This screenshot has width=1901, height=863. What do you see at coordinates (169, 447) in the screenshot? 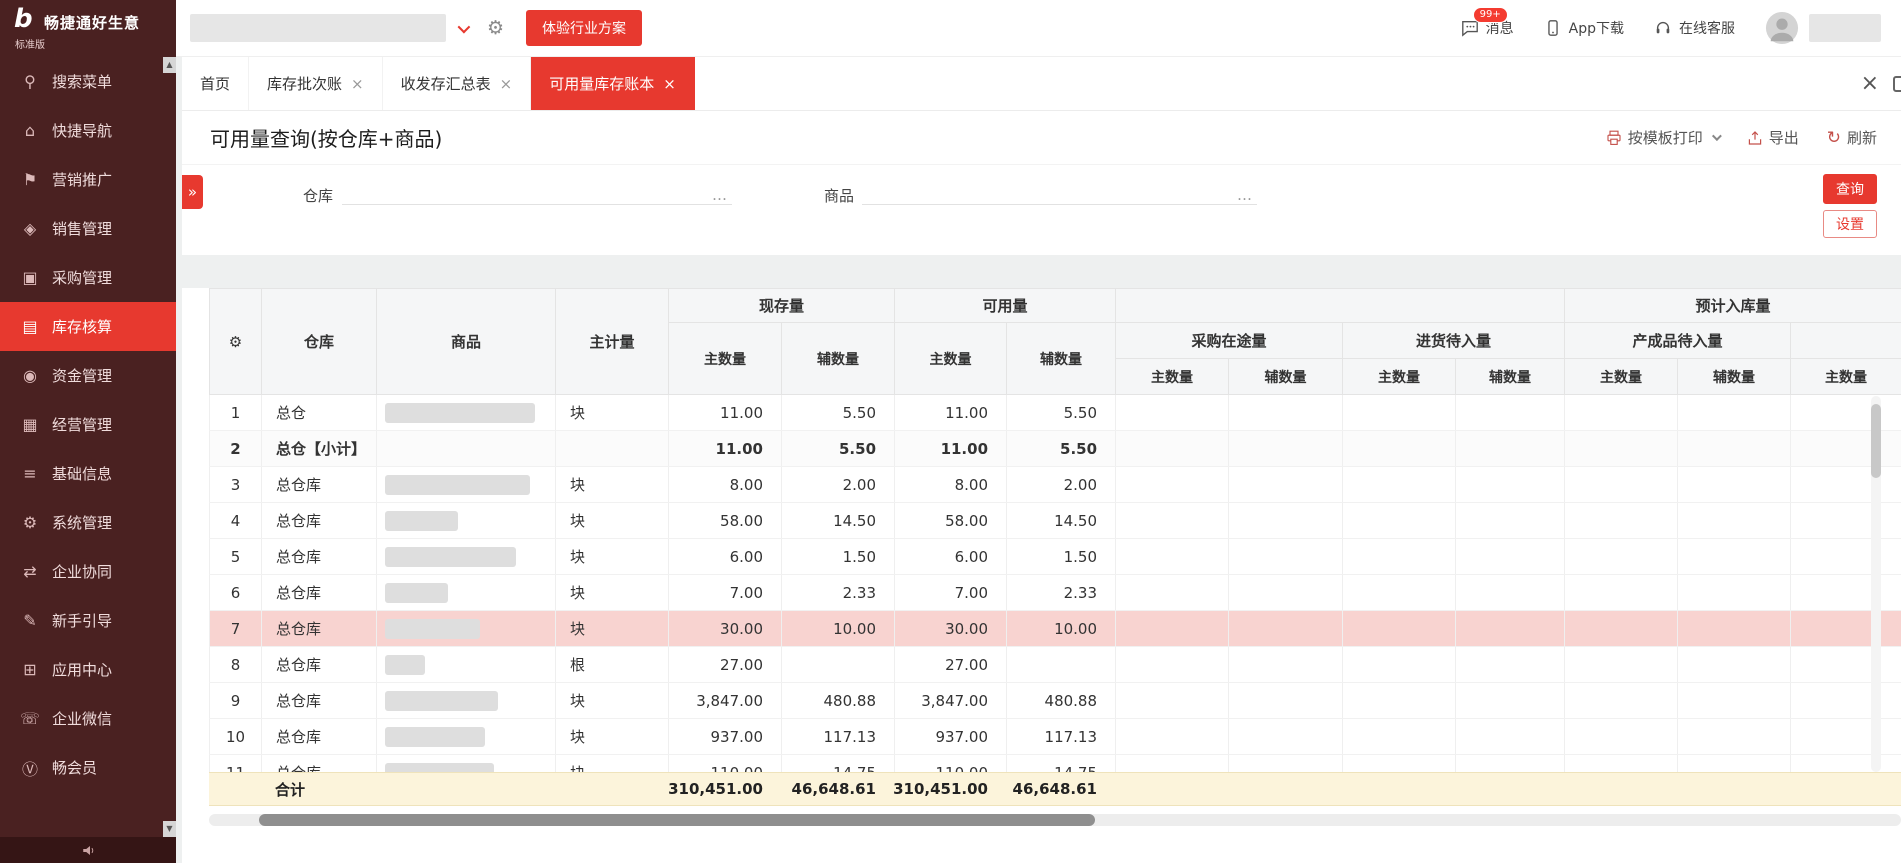
I see `sidebar-scrollbar: ▲ ▼` at bounding box center [169, 447].